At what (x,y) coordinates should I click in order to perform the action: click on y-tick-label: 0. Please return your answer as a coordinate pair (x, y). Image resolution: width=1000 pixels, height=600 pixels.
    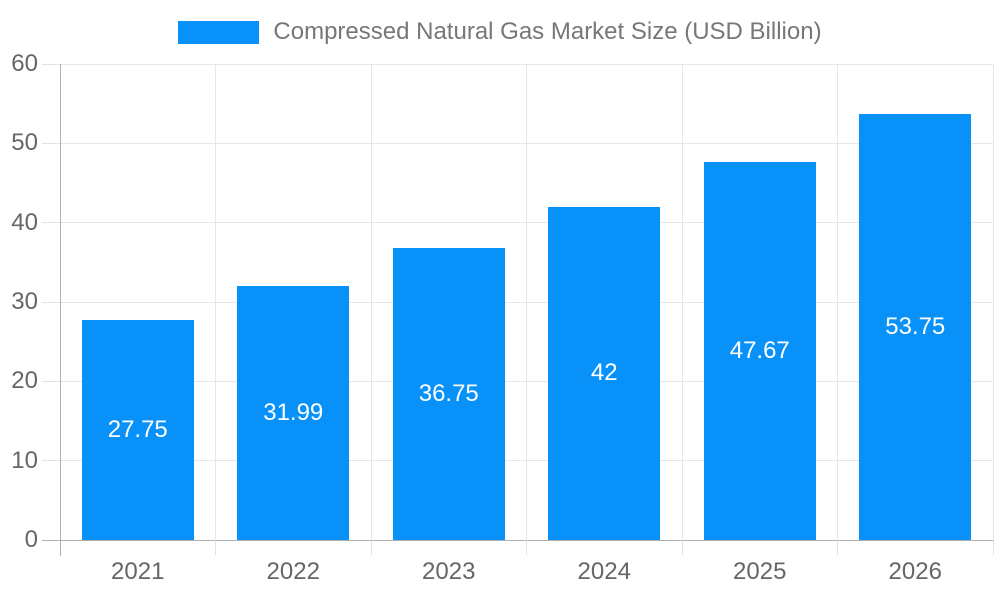
    Looking at the image, I should click on (31, 539).